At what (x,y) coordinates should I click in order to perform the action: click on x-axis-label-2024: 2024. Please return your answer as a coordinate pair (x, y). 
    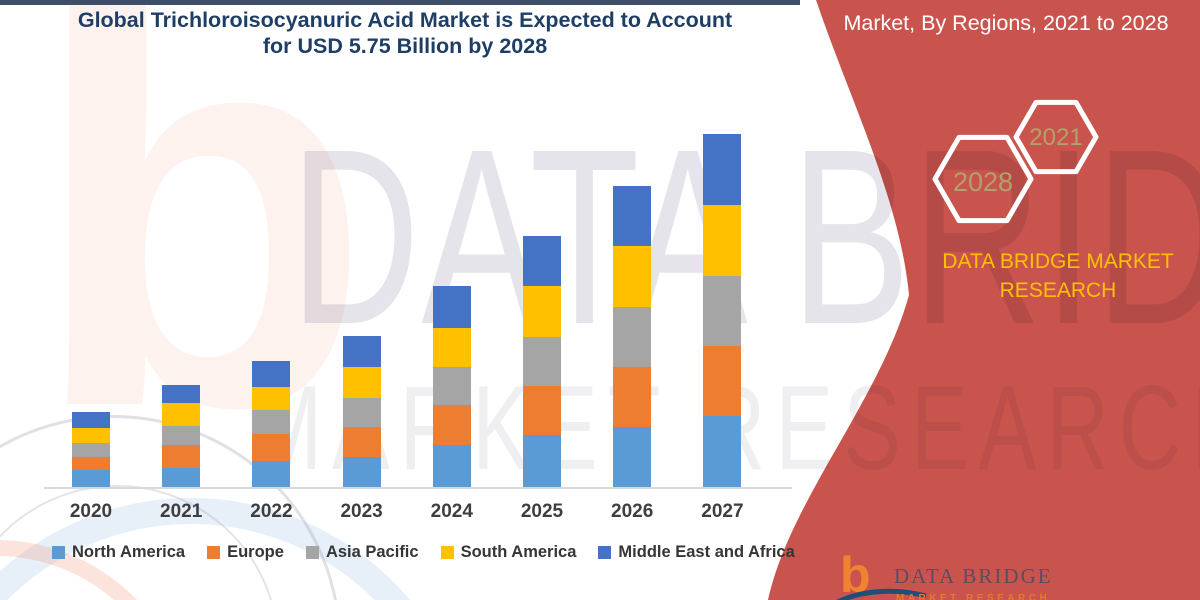
    Looking at the image, I should click on (451, 511).